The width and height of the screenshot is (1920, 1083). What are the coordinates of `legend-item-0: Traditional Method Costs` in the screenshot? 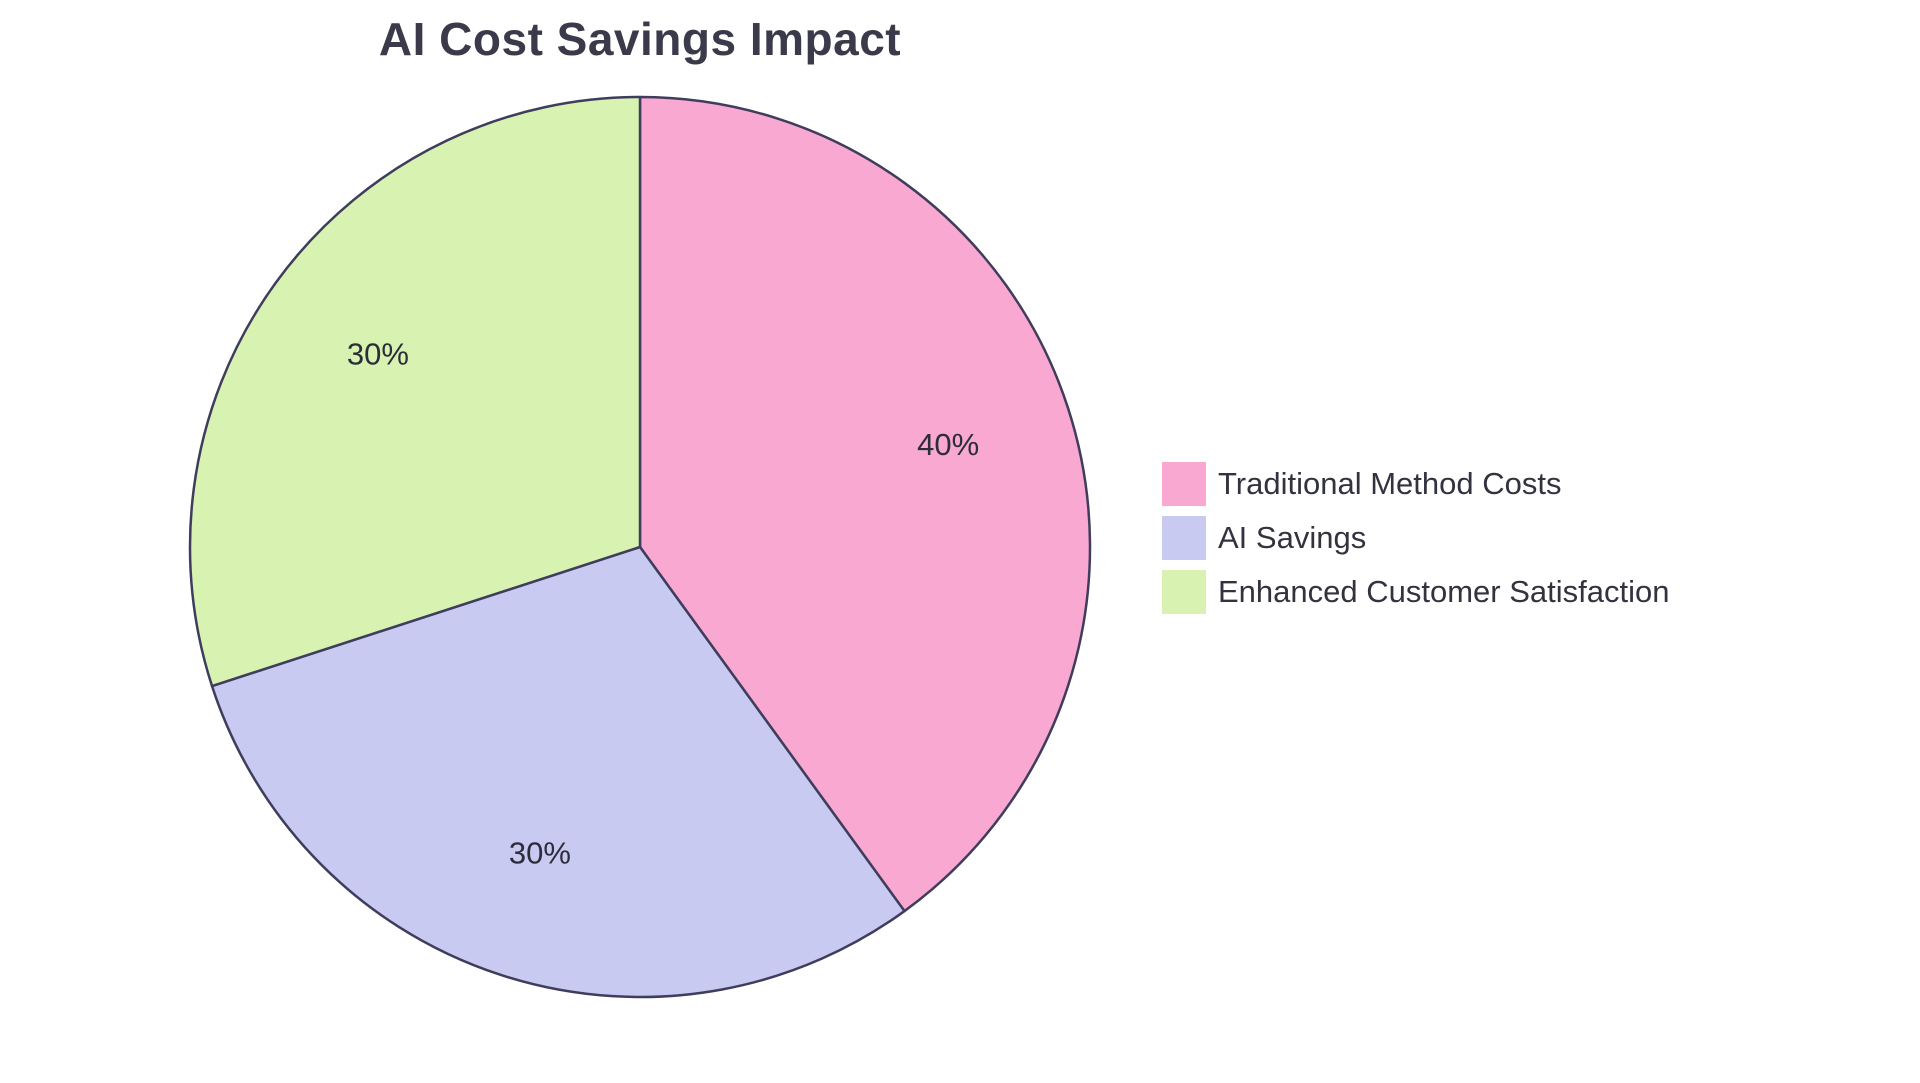 It's located at (1415, 484).